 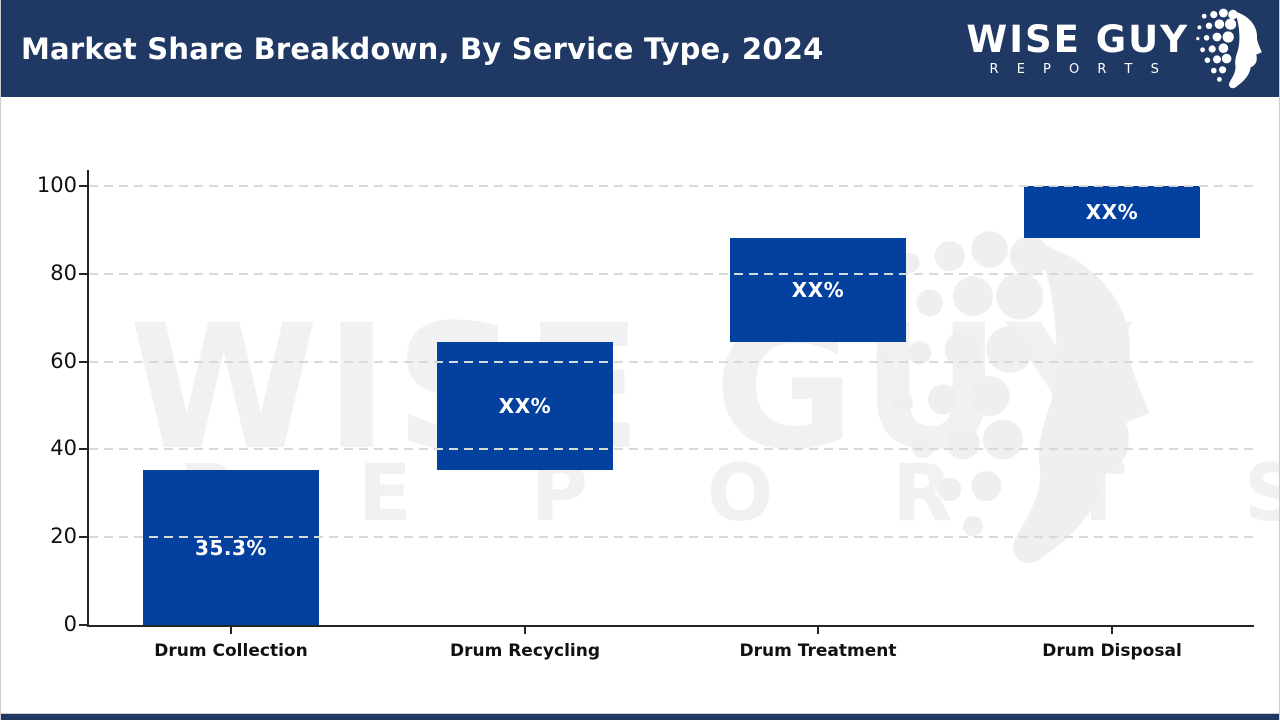 I want to click on logo-wordmark: WISE GUY R E P O R T S, so click(x=1077, y=47).